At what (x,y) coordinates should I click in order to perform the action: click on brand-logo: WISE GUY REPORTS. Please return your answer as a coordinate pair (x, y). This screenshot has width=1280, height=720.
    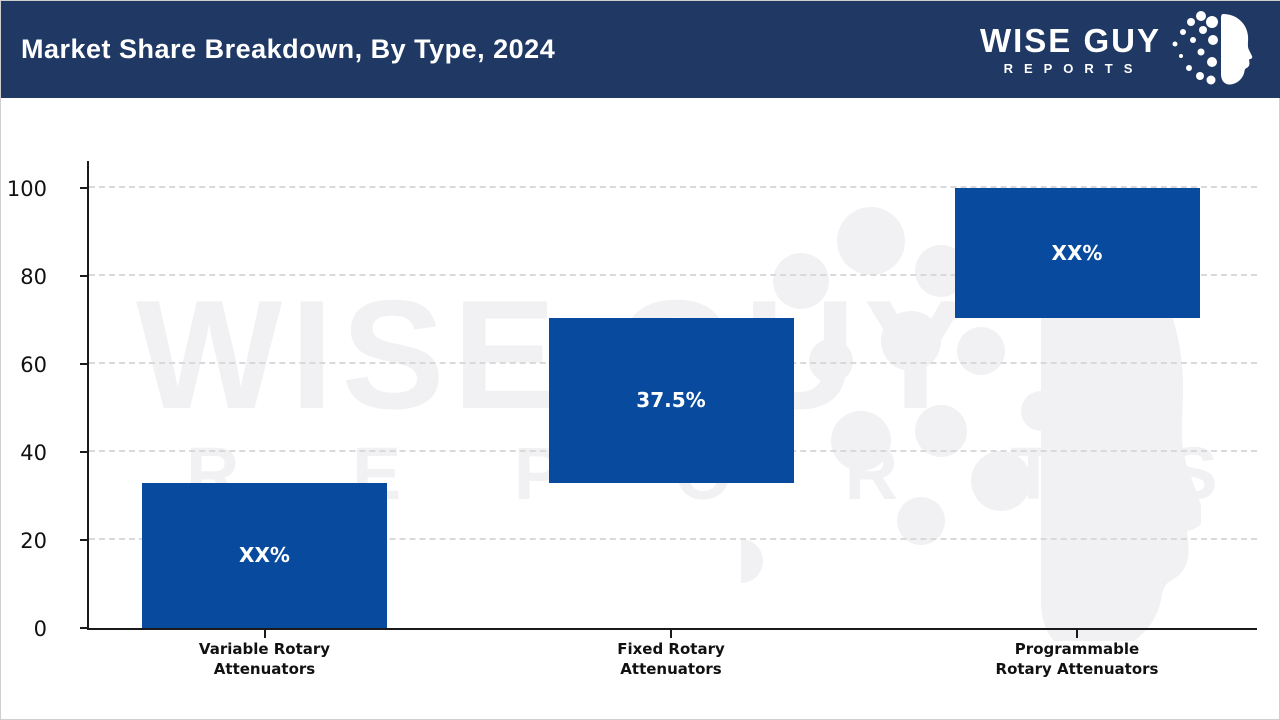
    Looking at the image, I should click on (1116, 50).